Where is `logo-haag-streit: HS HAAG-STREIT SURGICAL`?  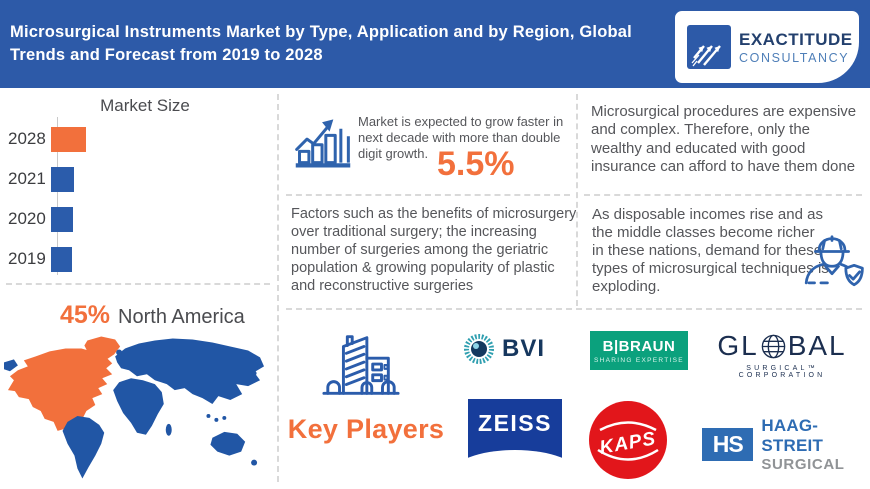
logo-haag-streit: HS HAAG-STREIT SURGICAL is located at coordinates (786, 444).